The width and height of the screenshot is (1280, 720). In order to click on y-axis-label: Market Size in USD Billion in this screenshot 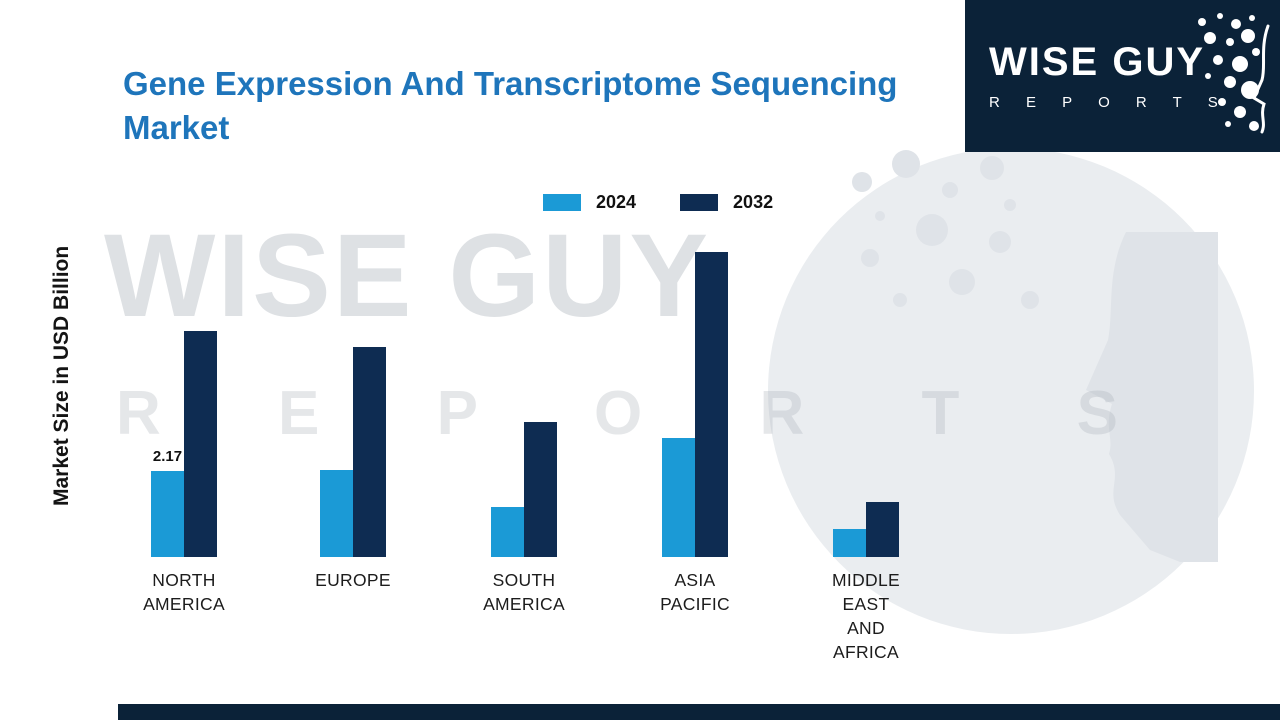, I will do `click(61, 376)`.